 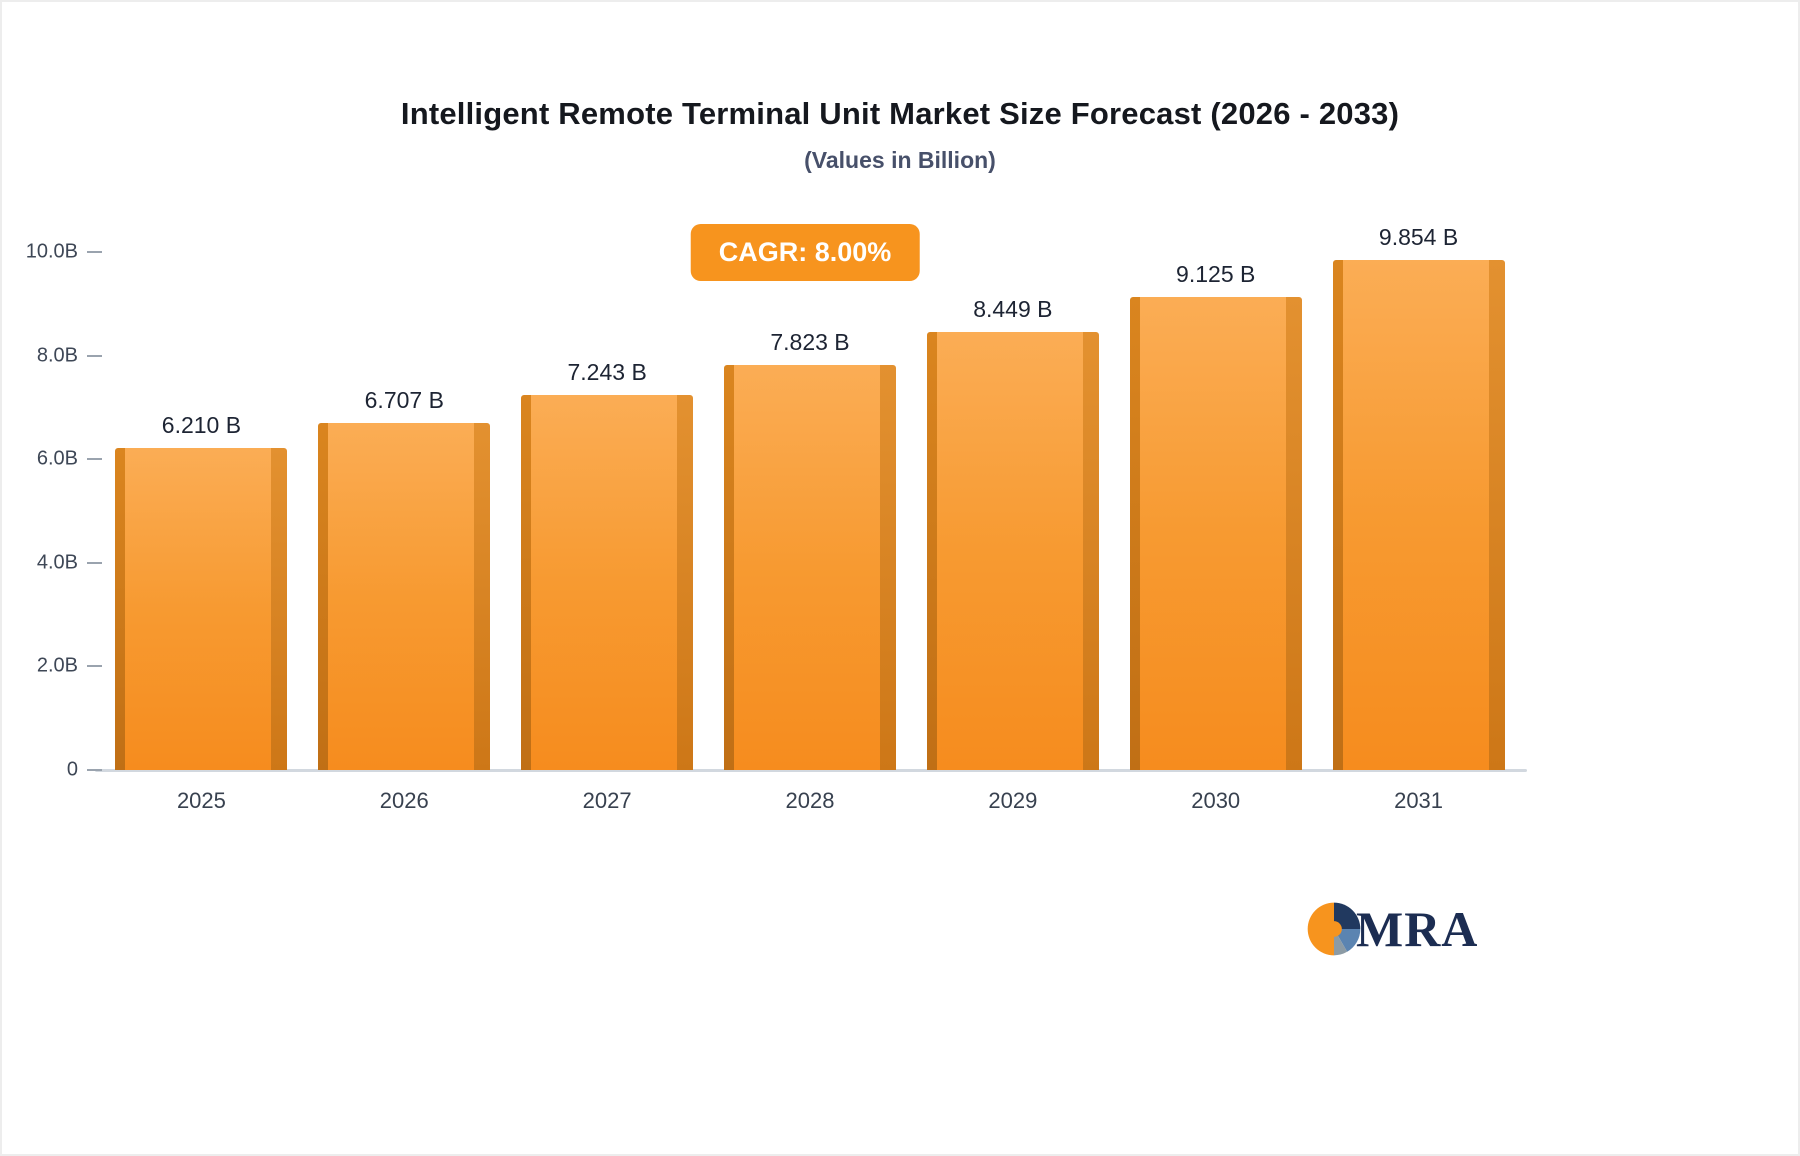 What do you see at coordinates (810, 800) in the screenshot?
I see `x-axis-label: 2028` at bounding box center [810, 800].